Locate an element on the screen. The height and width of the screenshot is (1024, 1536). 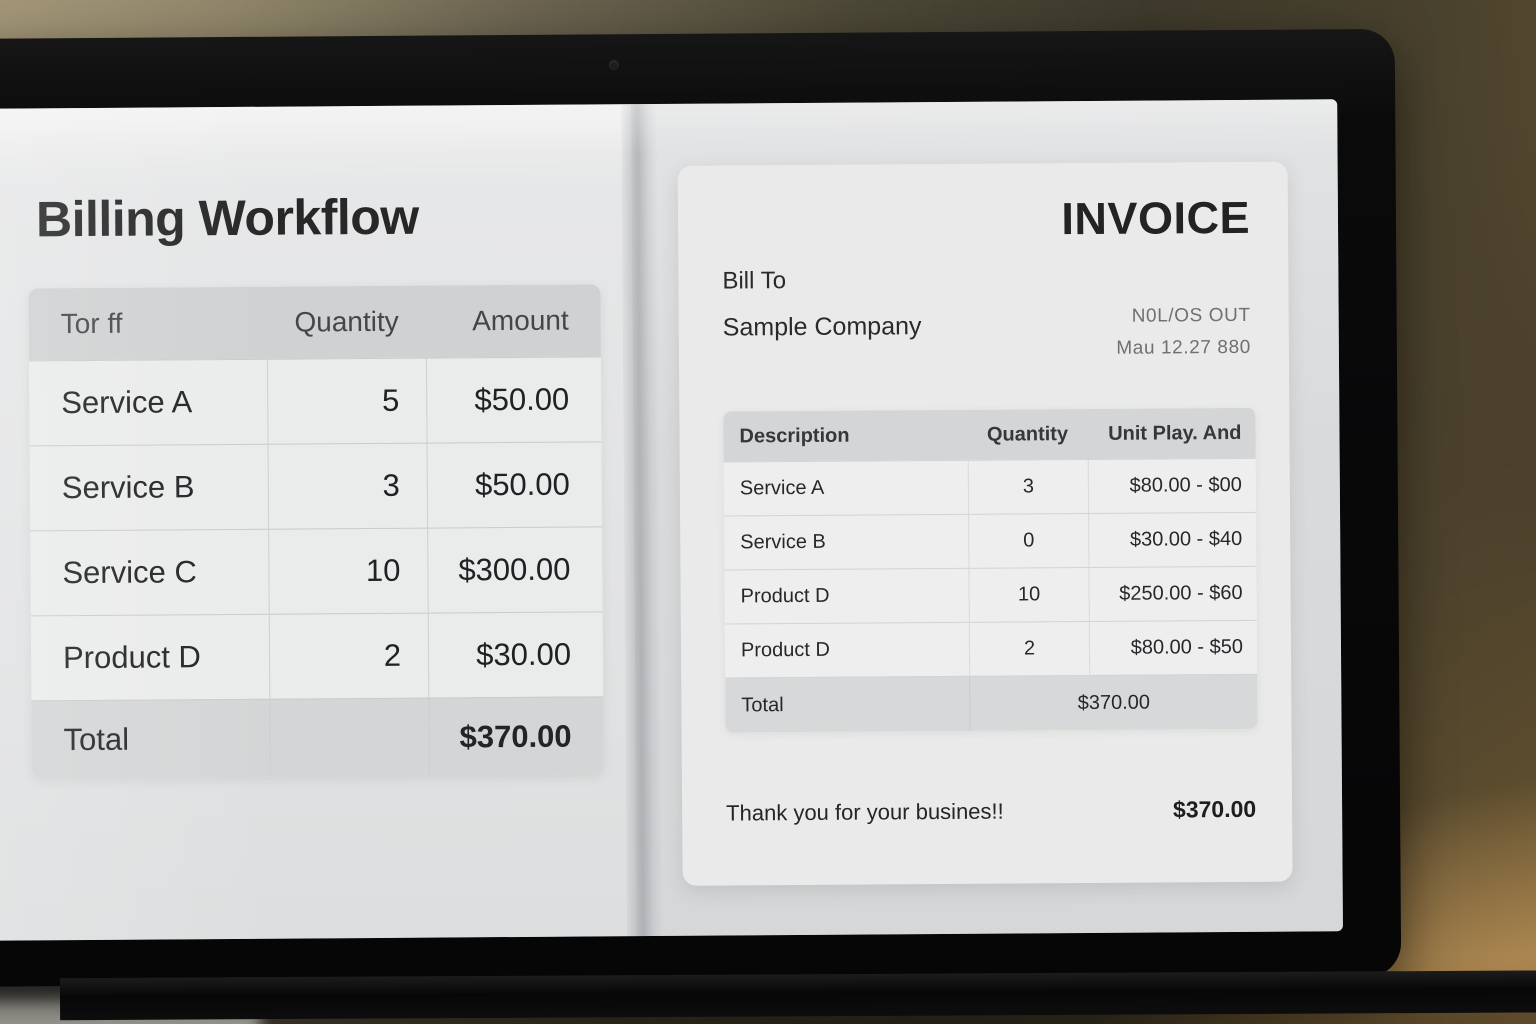
table-row: Service B 0 $30.00 - $40 is located at coordinates (990, 540).